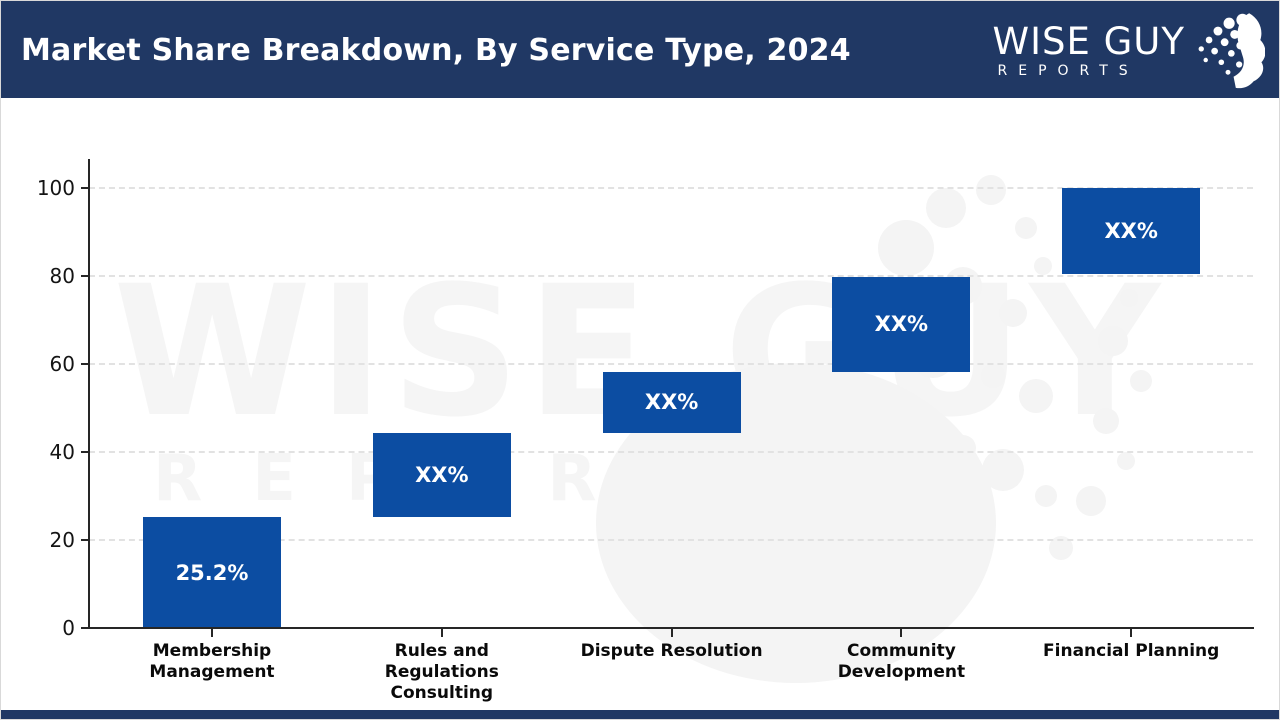 The image size is (1280, 720). I want to click on x-category-label: Community Development, so click(901, 662).